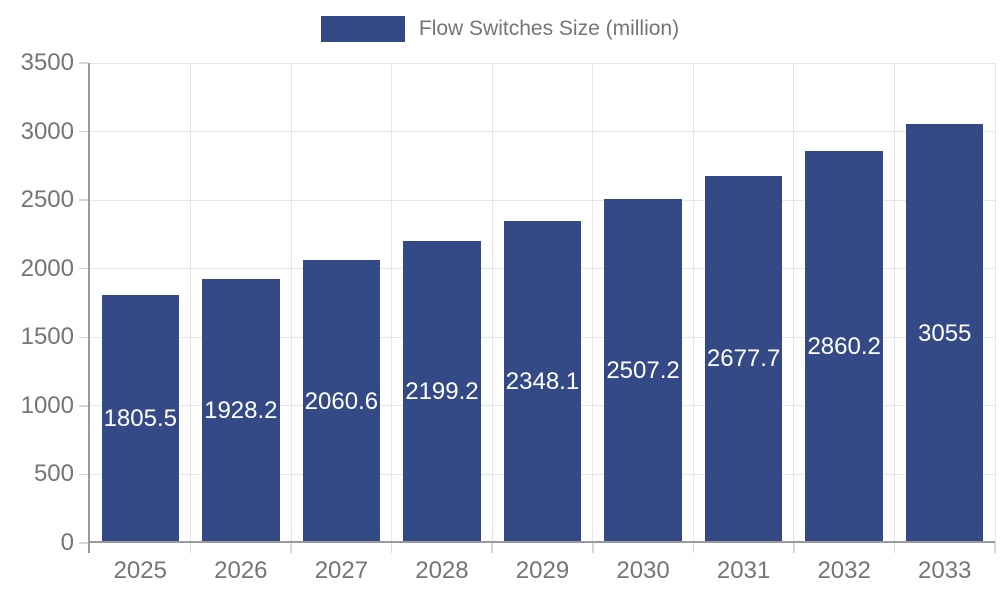  Describe the element at coordinates (140, 570) in the screenshot. I see `x-axis-tick-label: 2025` at that location.